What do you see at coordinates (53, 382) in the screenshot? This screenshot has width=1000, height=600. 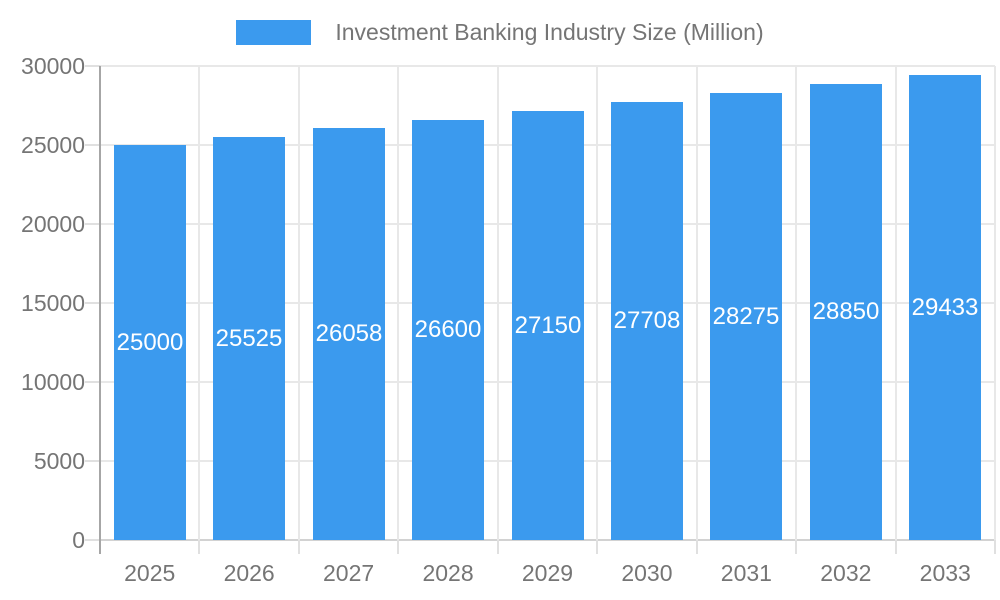 I see `y-axis-label: 10000` at bounding box center [53, 382].